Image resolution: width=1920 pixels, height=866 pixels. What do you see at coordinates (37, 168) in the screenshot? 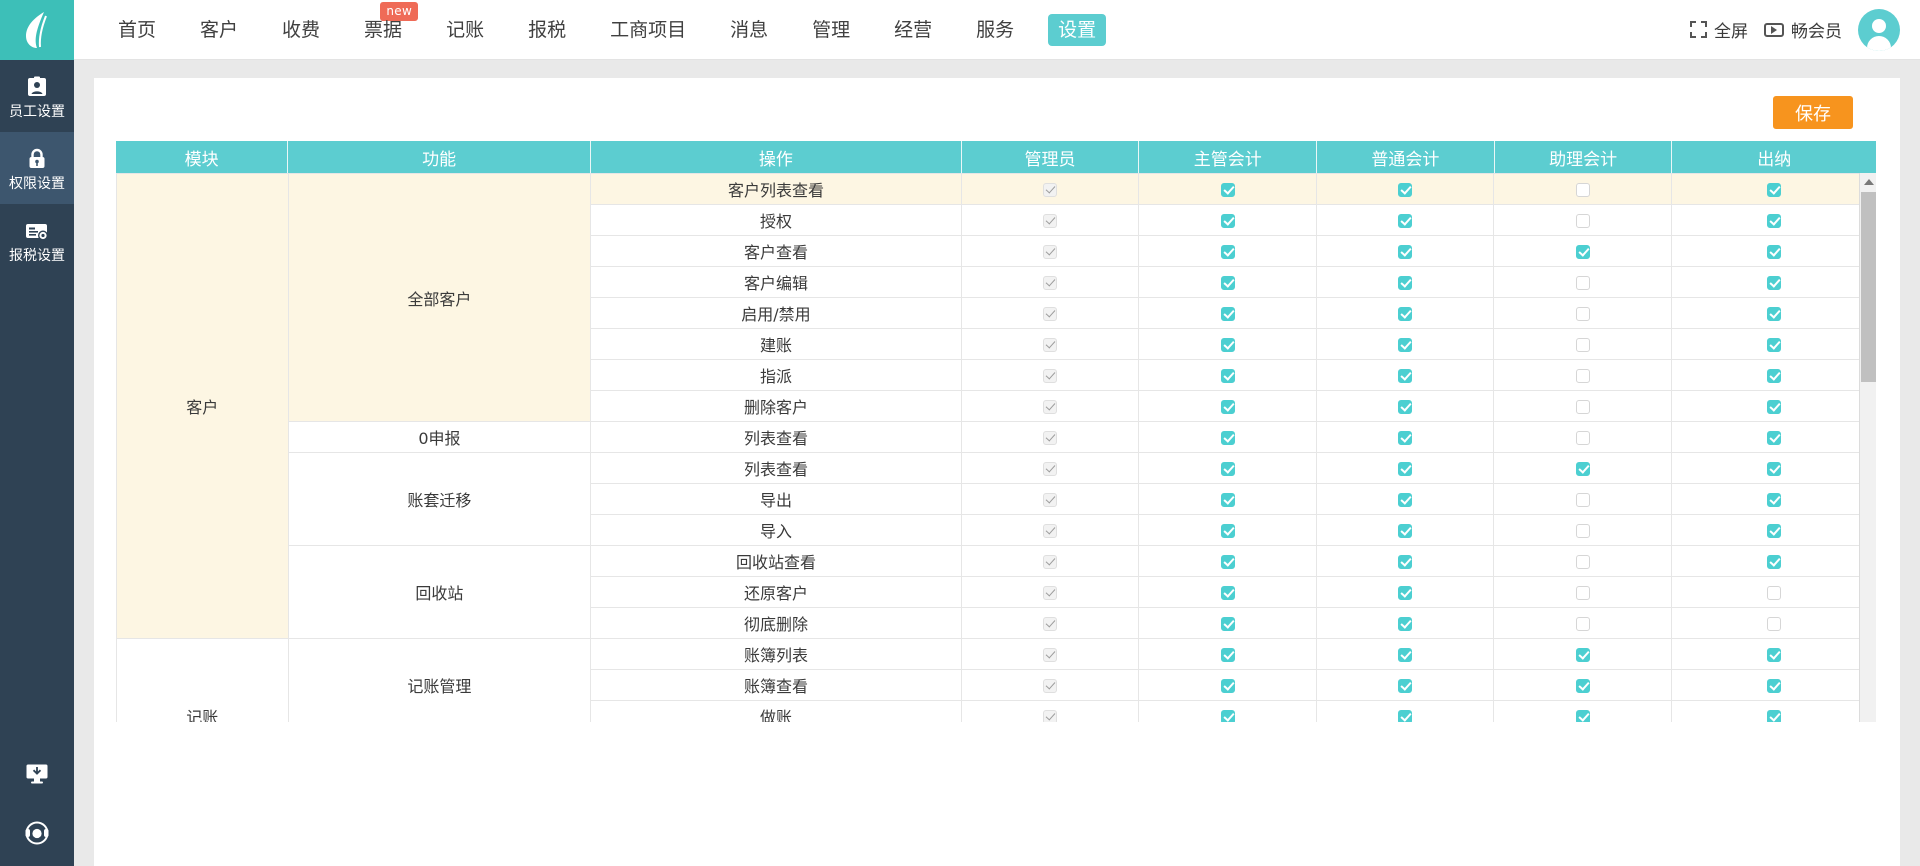
I see `sidebar-item-permission-settings: 权限设置` at bounding box center [37, 168].